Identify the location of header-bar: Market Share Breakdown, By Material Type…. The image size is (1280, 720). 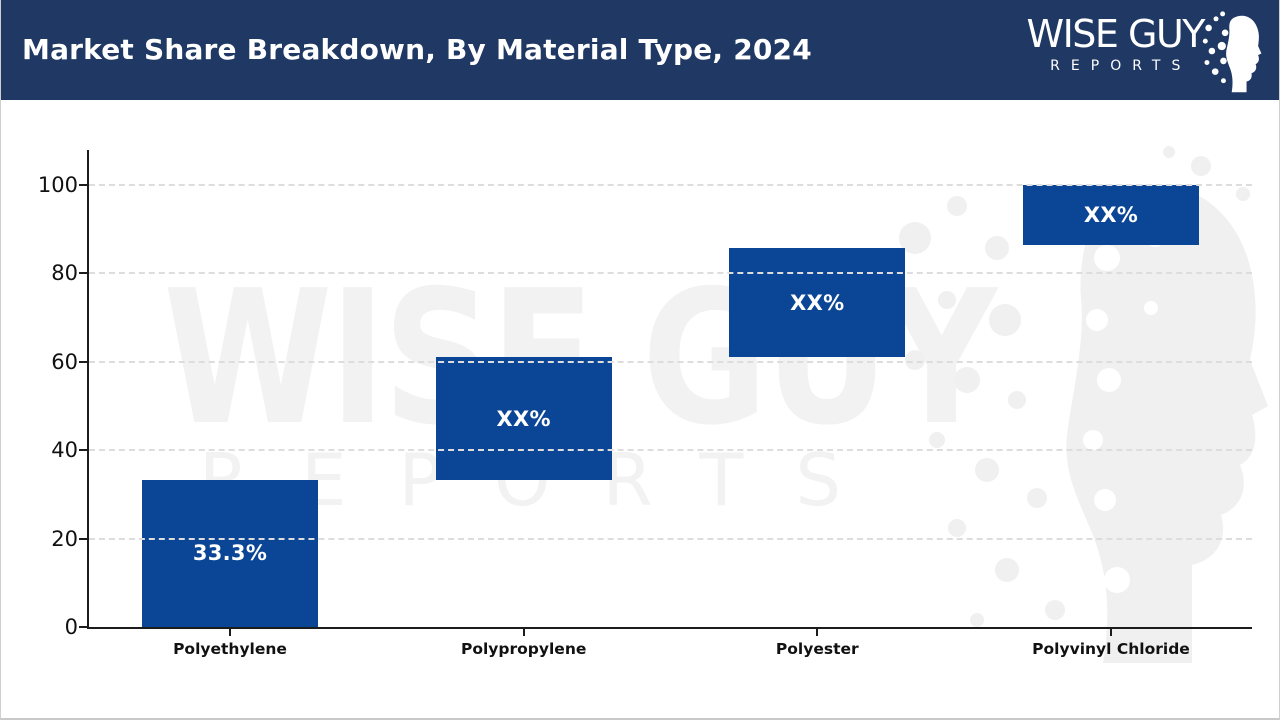
(640, 50).